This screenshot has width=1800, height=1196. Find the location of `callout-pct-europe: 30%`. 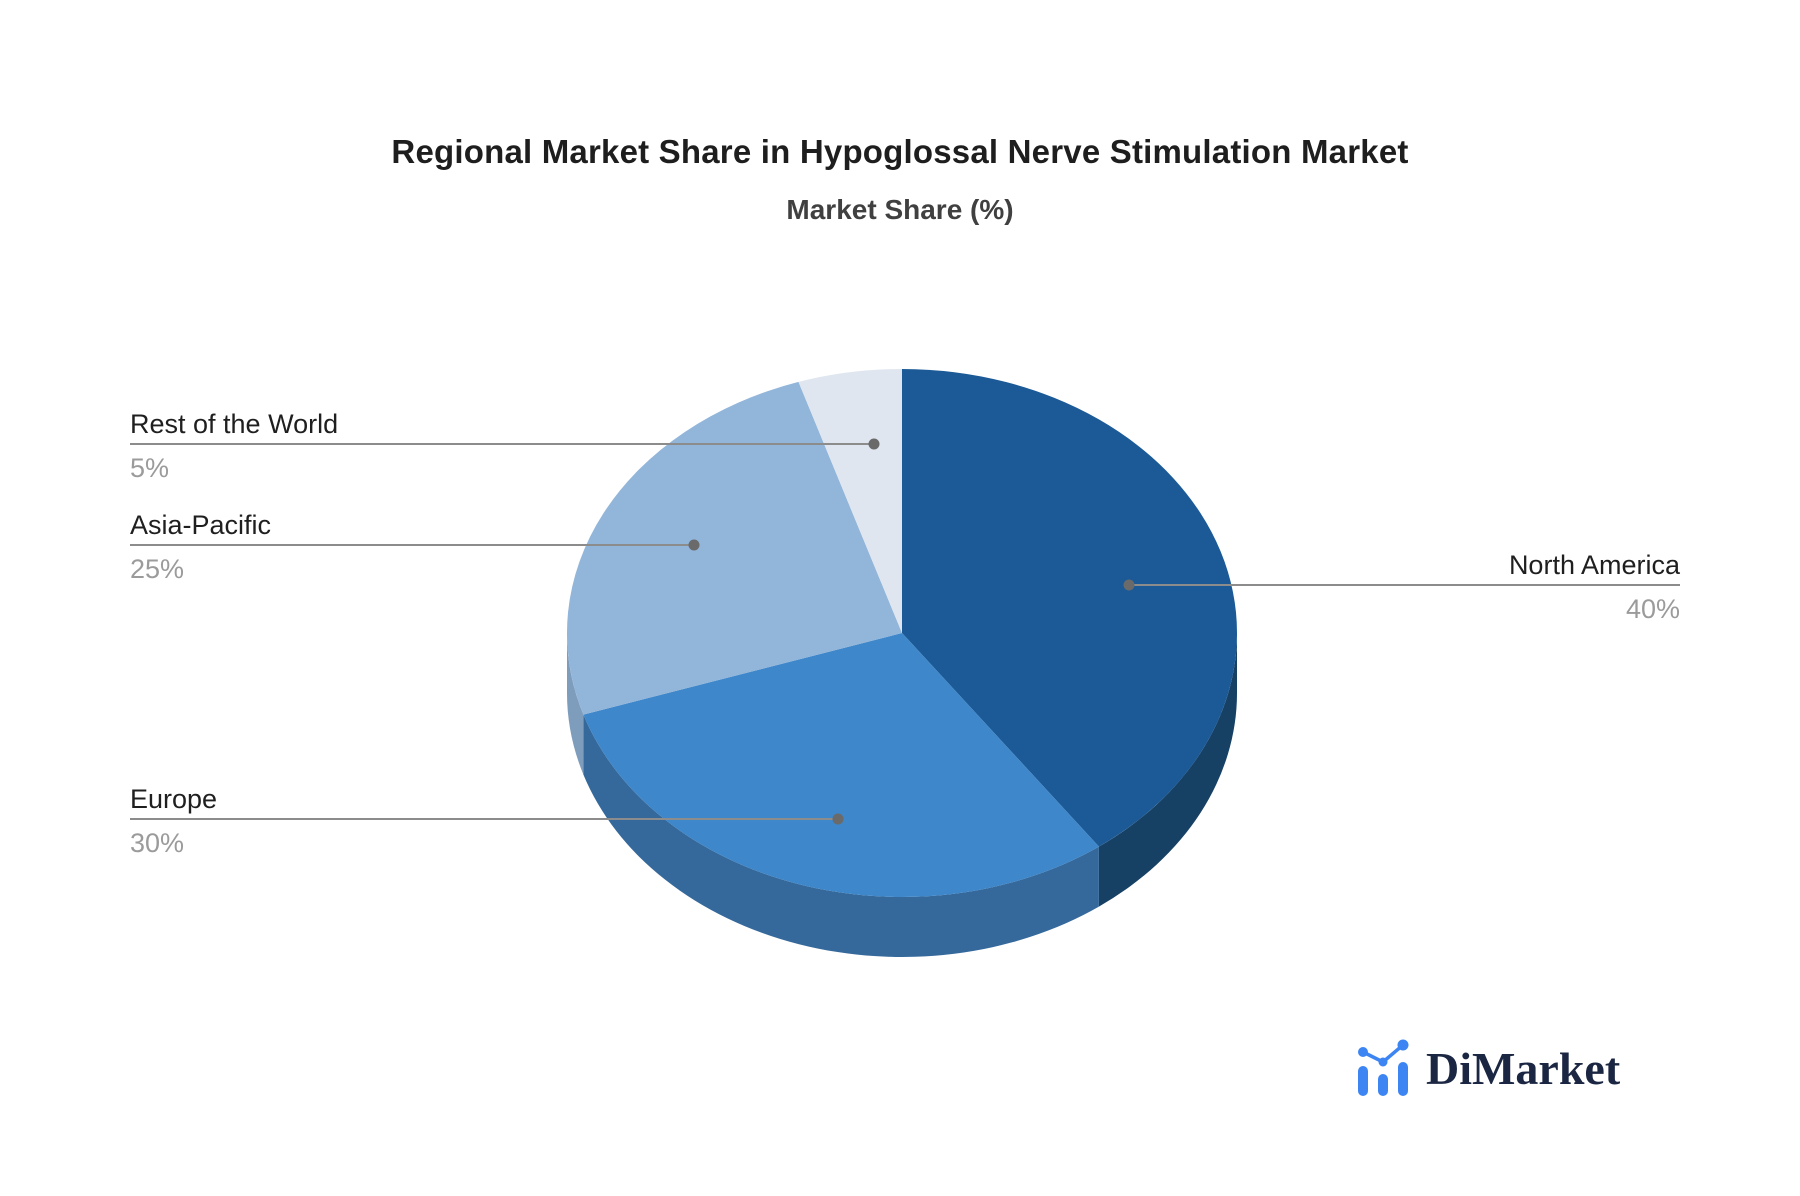

callout-pct-europe: 30% is located at coordinates (157, 843).